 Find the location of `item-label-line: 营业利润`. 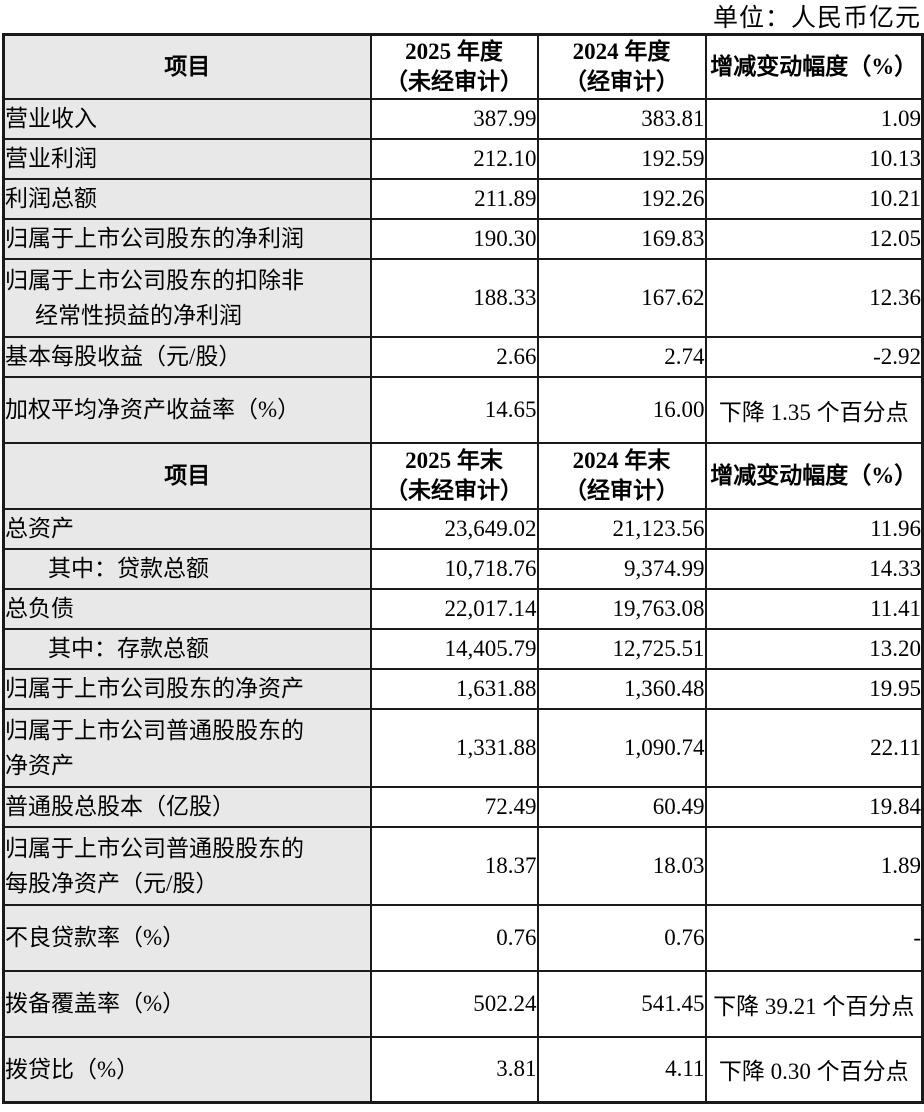

item-label-line: 营业利润 is located at coordinates (51, 158).